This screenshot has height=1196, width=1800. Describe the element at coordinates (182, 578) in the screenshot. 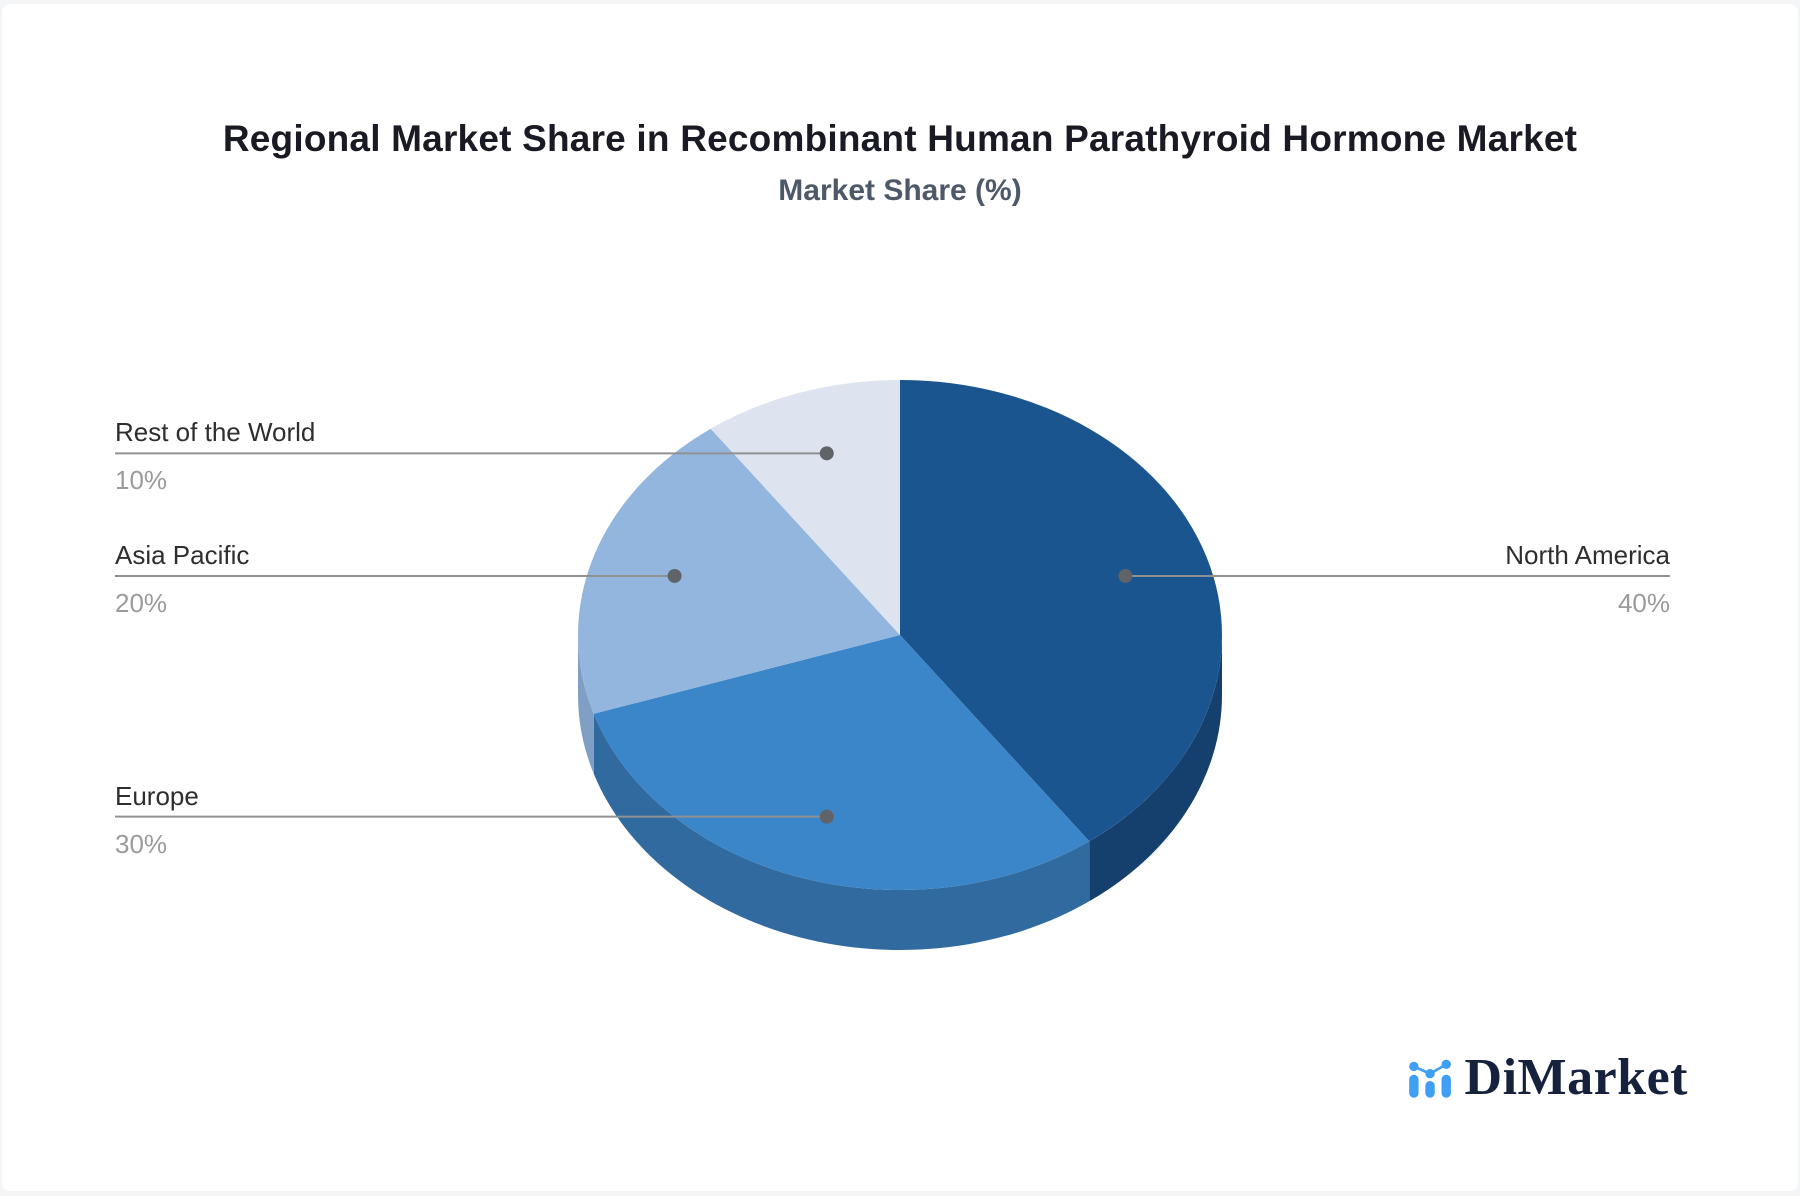

I see `pie-slice-label-group: Asia Pacific 20%` at that location.